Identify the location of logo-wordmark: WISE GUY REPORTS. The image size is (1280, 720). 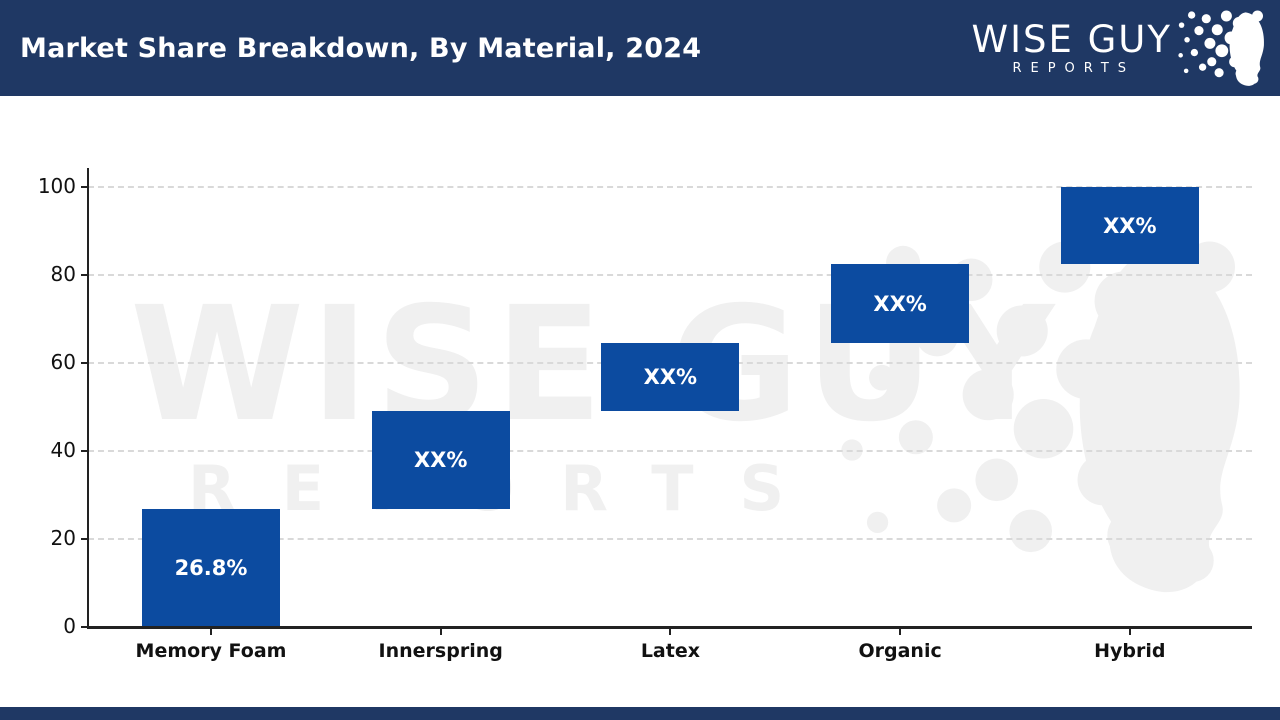
(1072, 48).